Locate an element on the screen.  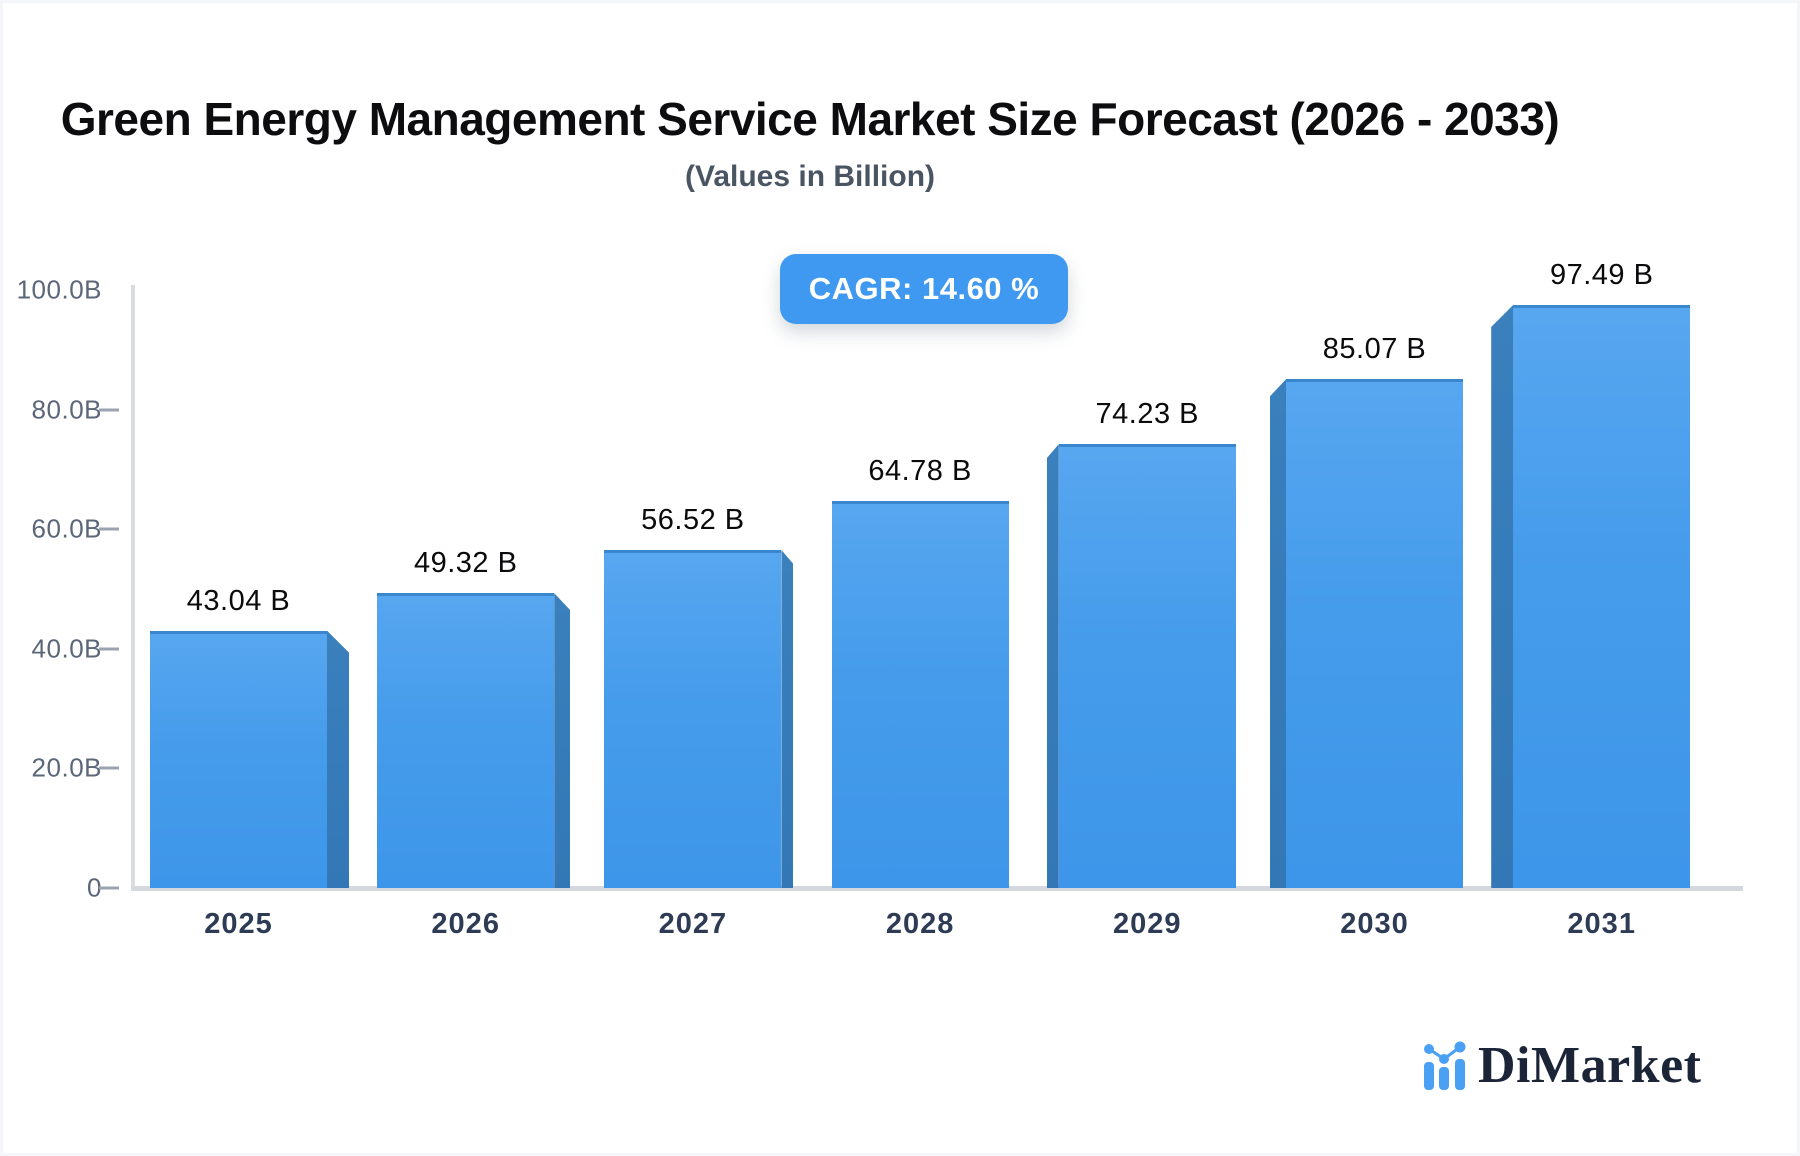
bar-2027 is located at coordinates (693, 719).